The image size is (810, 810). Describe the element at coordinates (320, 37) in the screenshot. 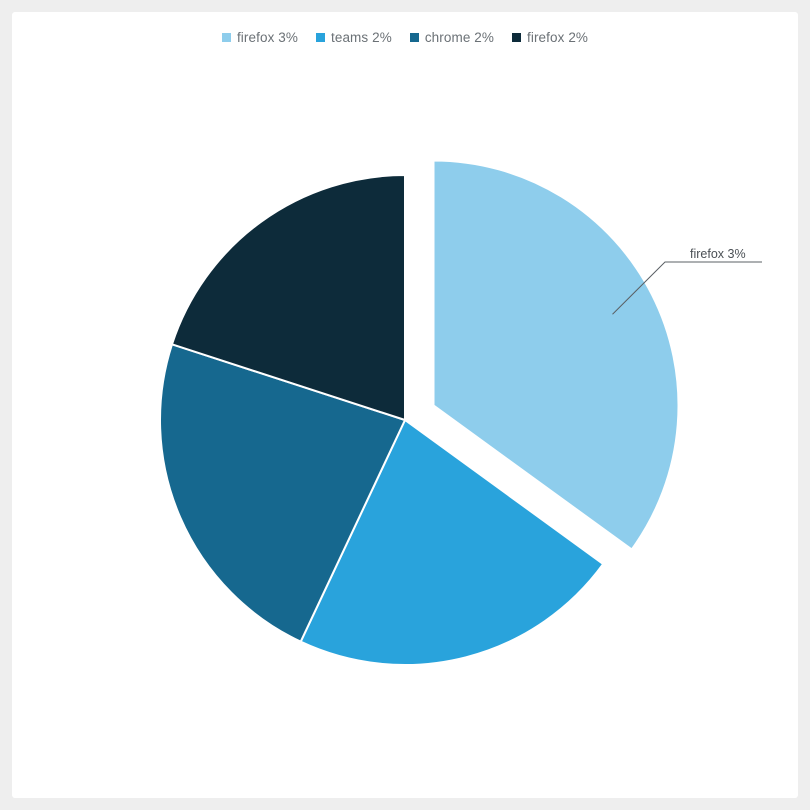

I see `legend-swatch-teams-2-icon` at that location.